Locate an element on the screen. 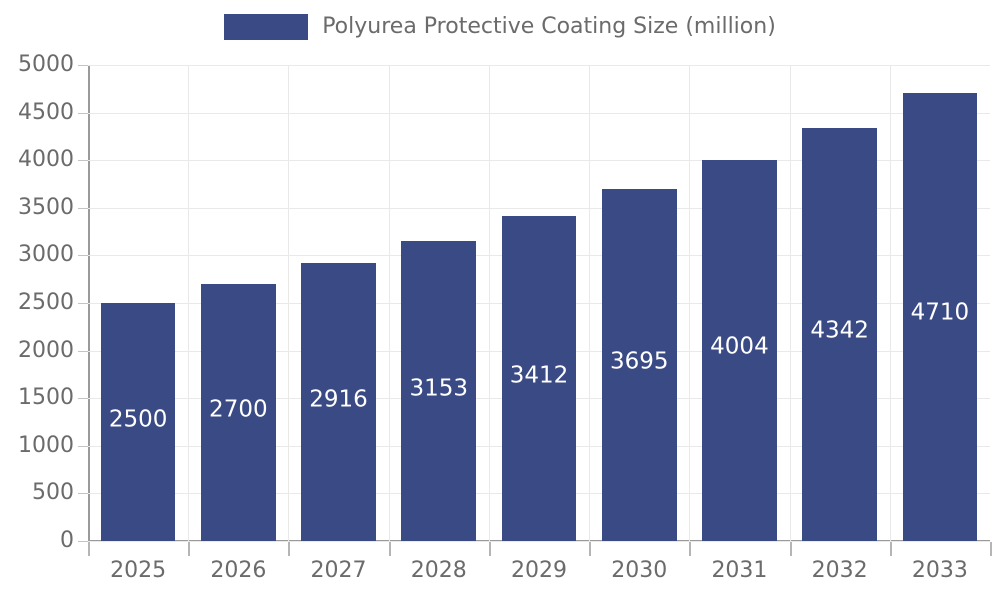 Image resolution: width=1000 pixels, height=600 pixels. x-axis-tick-label: 2029 is located at coordinates (539, 570).